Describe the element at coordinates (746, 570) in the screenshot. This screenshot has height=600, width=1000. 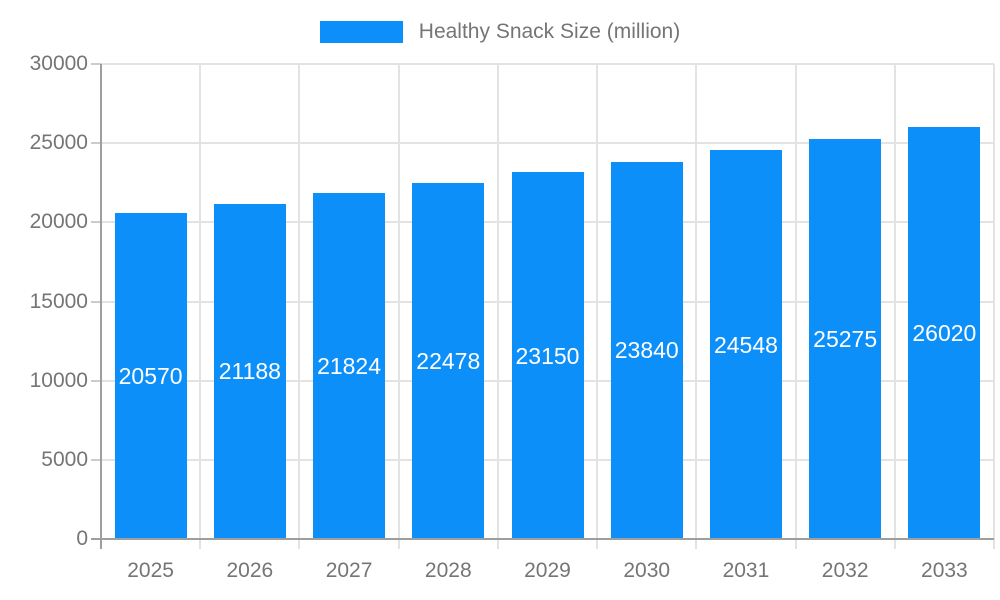
I see `x-axis-tick-label: 2031` at that location.